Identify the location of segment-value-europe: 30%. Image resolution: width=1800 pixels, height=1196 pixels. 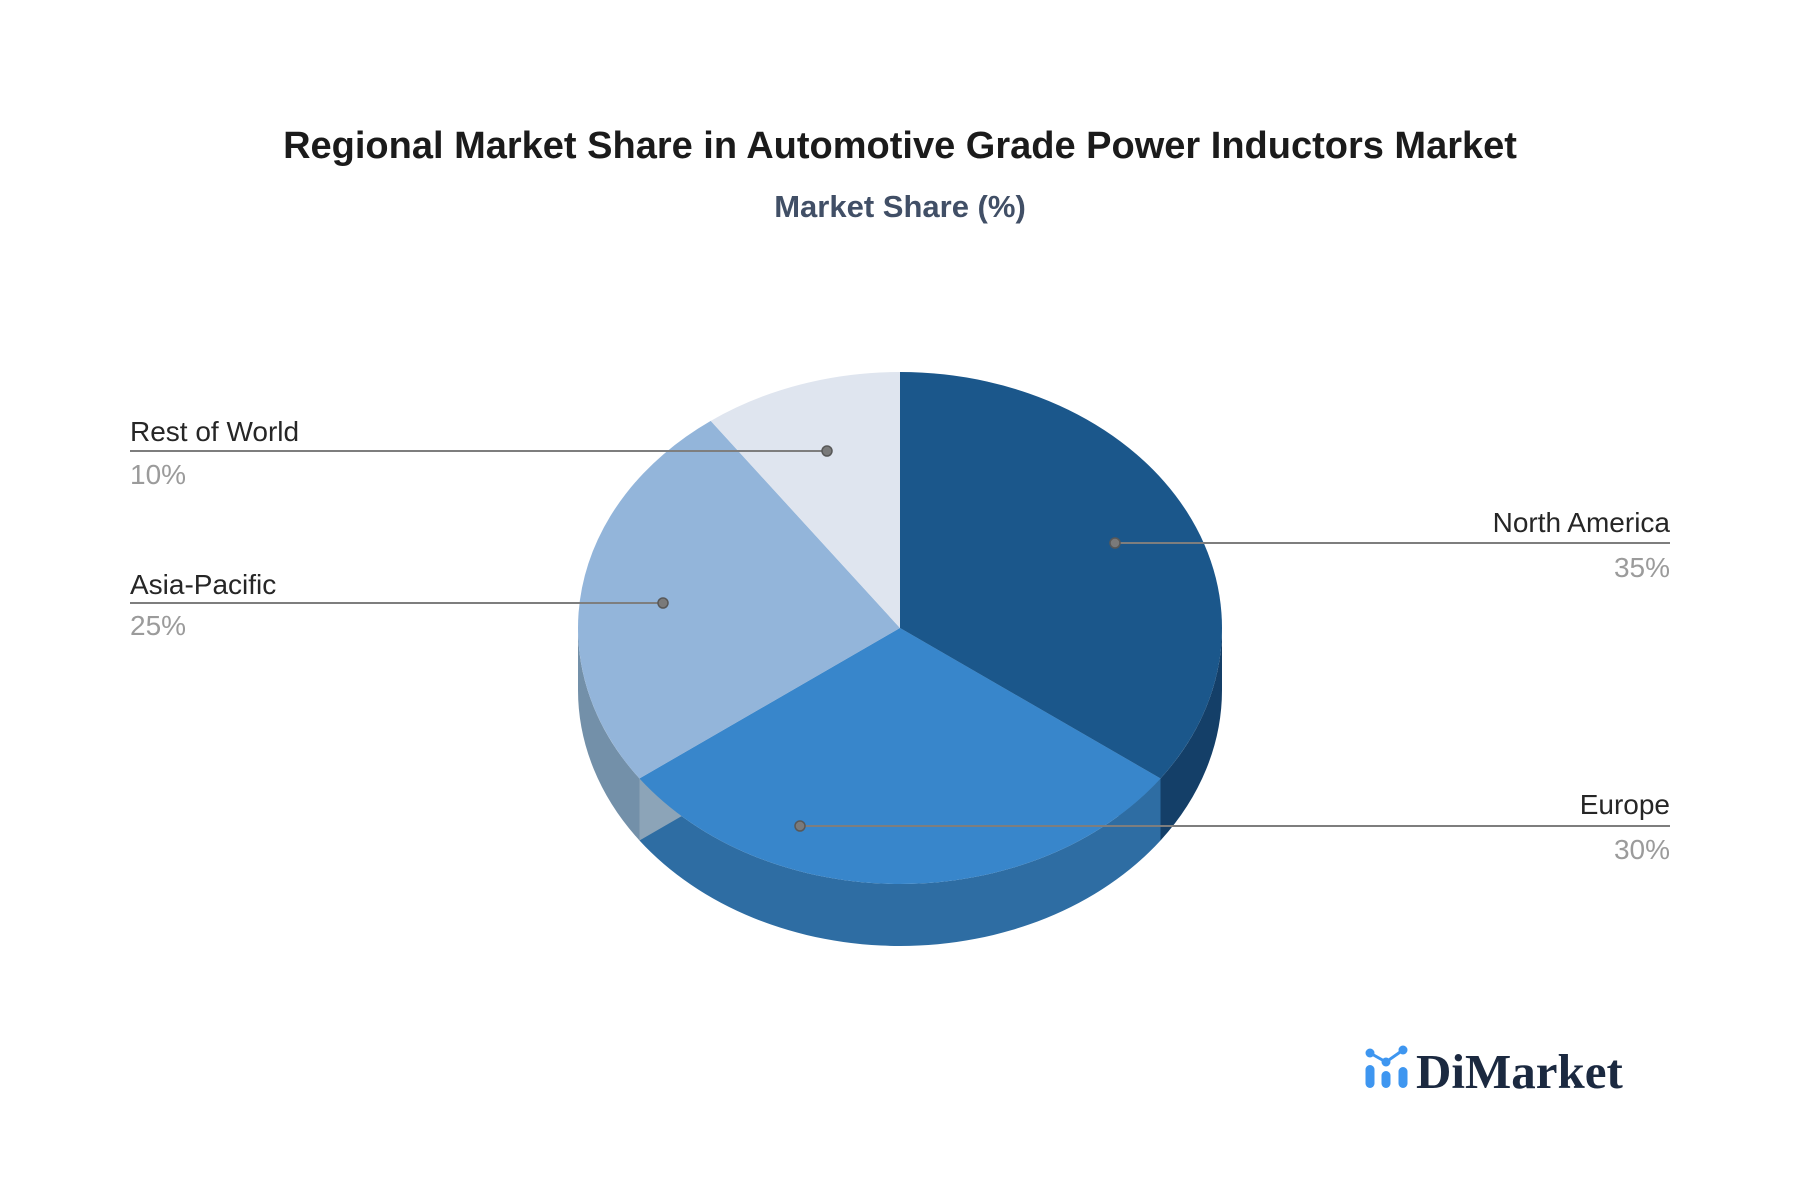
(1641, 849).